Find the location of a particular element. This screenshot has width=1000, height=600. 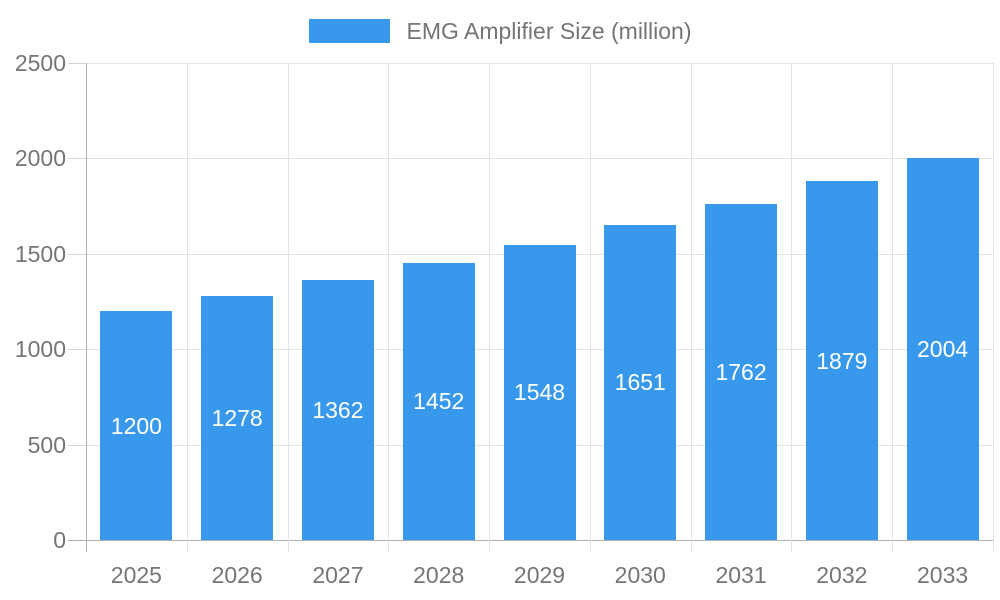

x-tick-label: 2026 is located at coordinates (237, 575).